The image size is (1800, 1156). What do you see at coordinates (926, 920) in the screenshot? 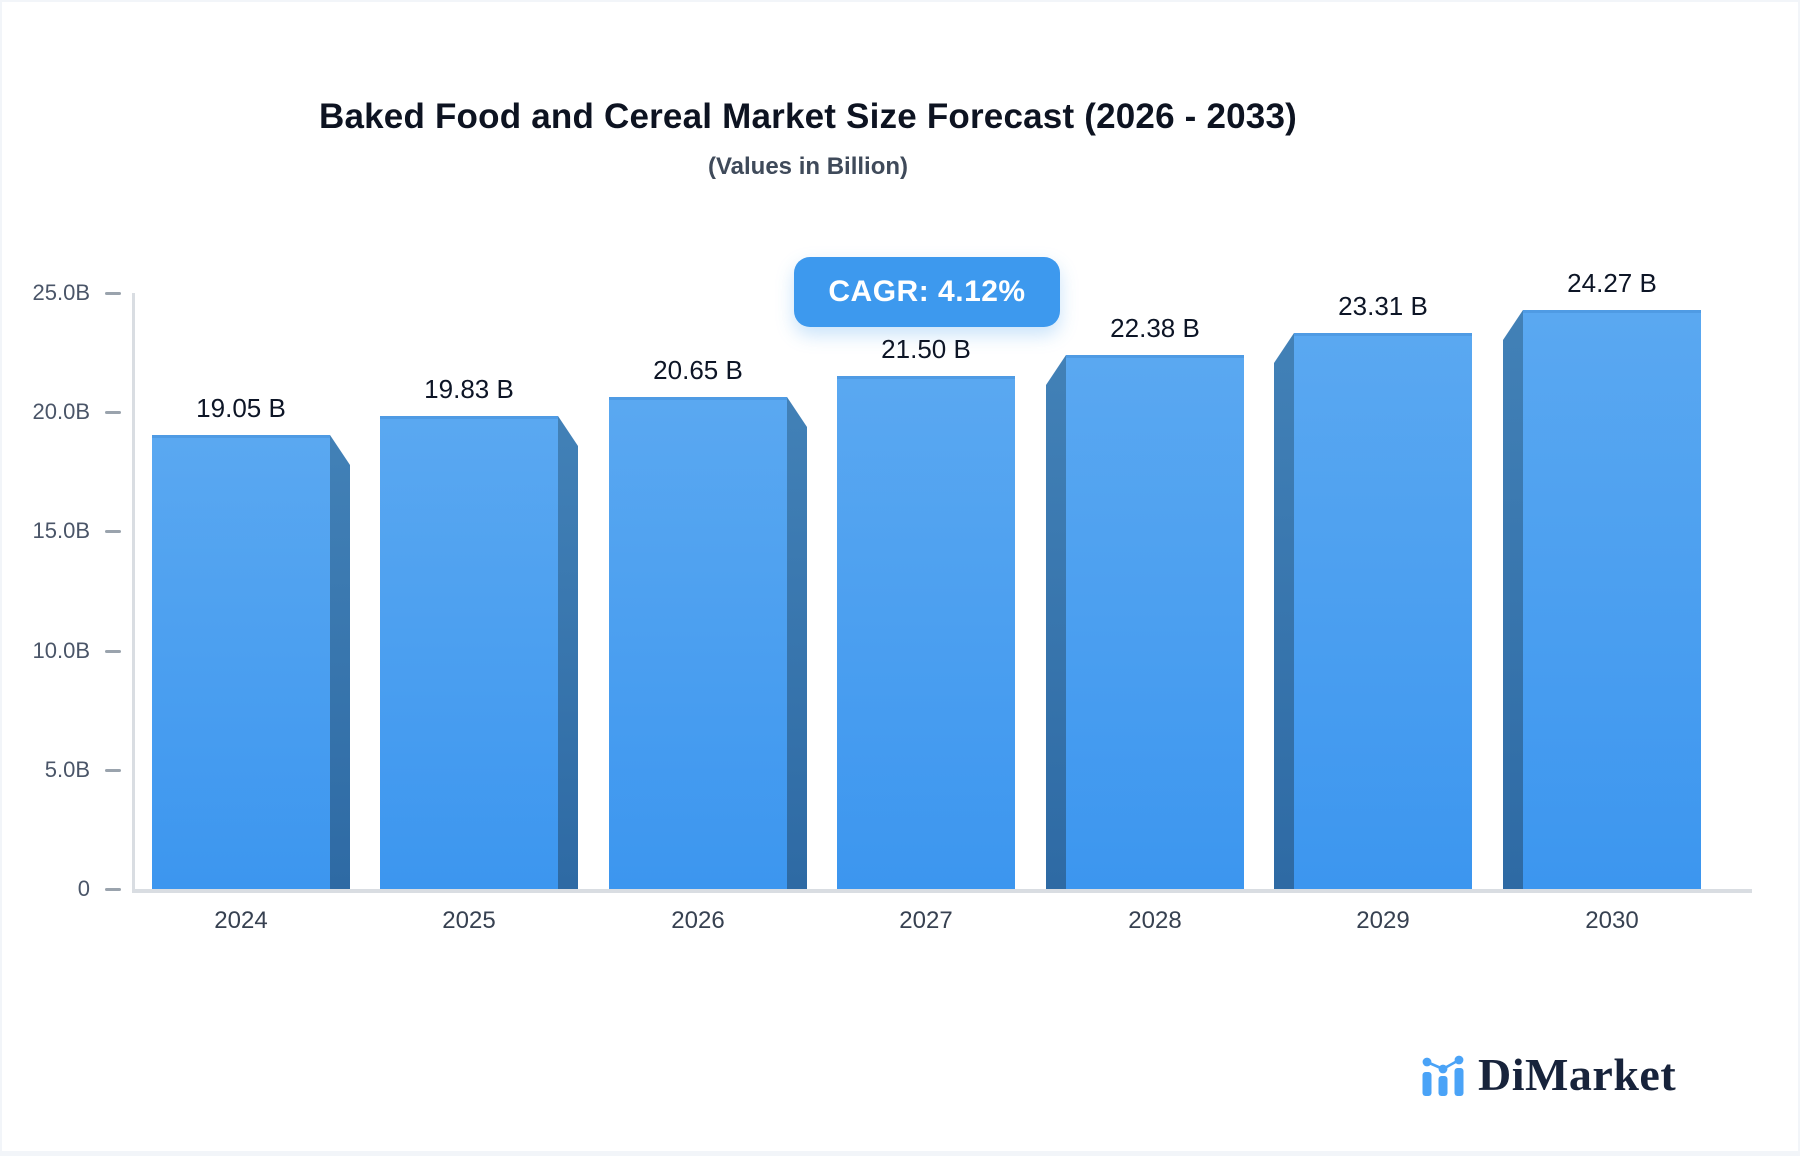
I see `x-tick-label: 2027` at bounding box center [926, 920].